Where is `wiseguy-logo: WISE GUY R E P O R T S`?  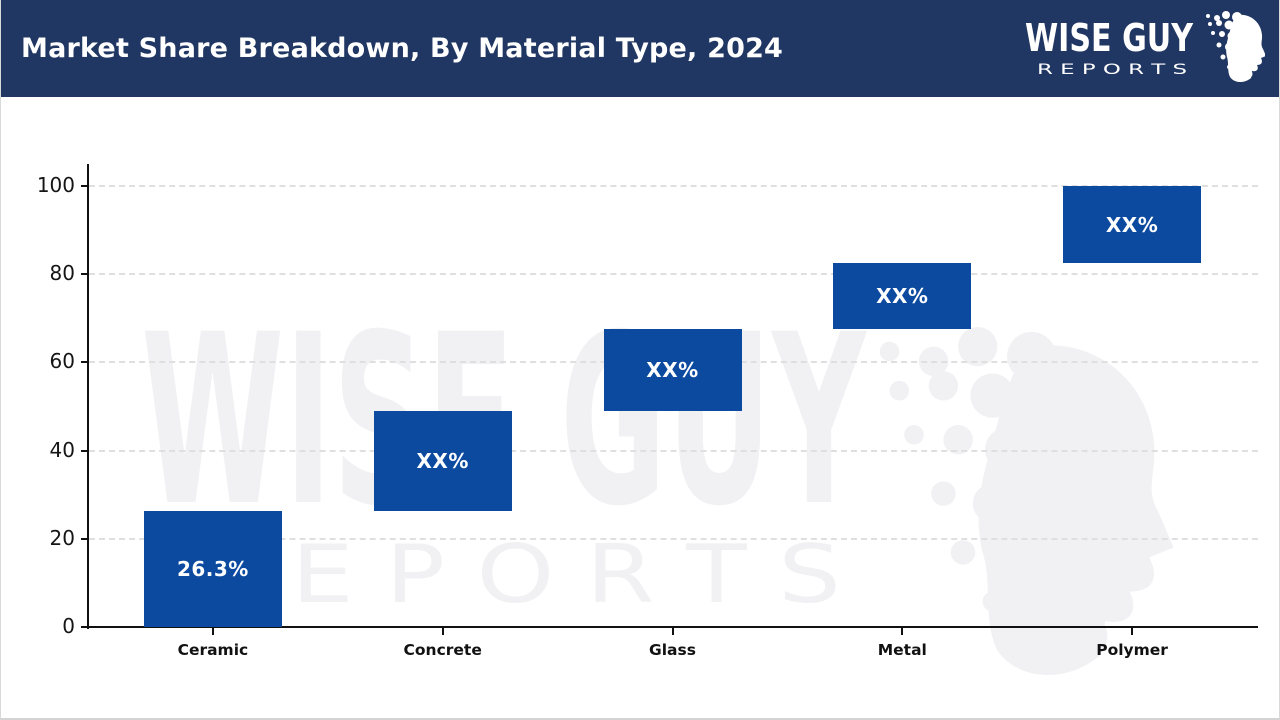 wiseguy-logo: WISE GUY R E P O R T S is located at coordinates (1145, 46).